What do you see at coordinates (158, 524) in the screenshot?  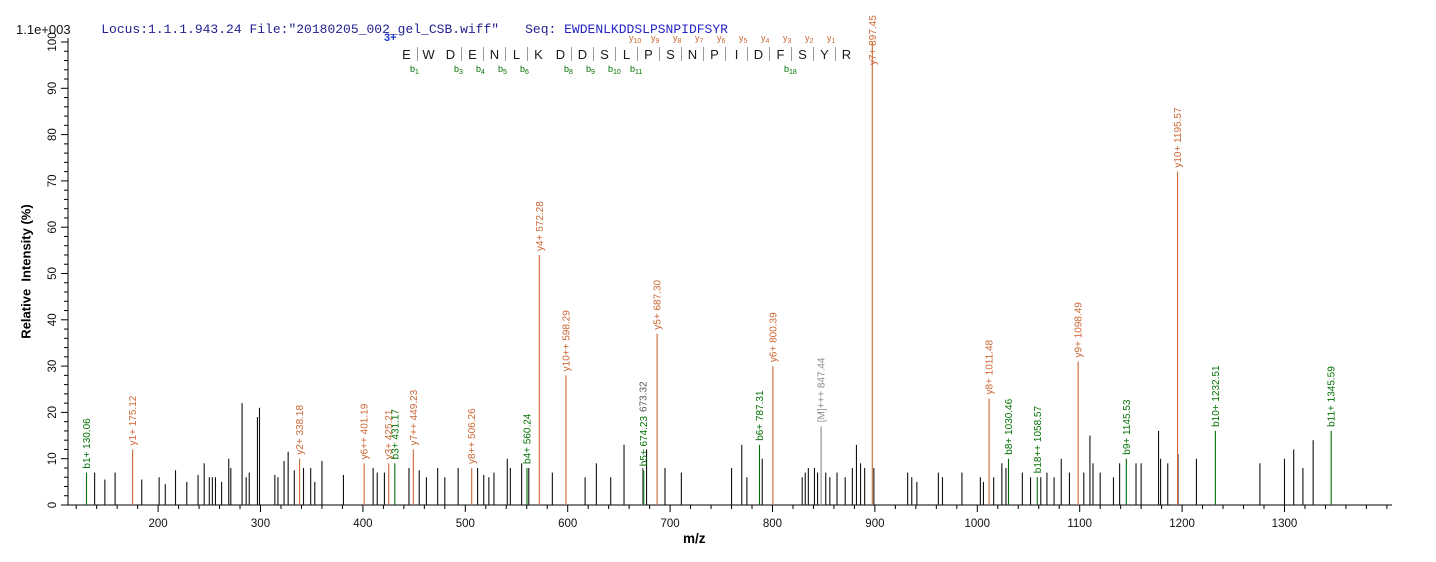 I see `x-tick-label: 200` at bounding box center [158, 524].